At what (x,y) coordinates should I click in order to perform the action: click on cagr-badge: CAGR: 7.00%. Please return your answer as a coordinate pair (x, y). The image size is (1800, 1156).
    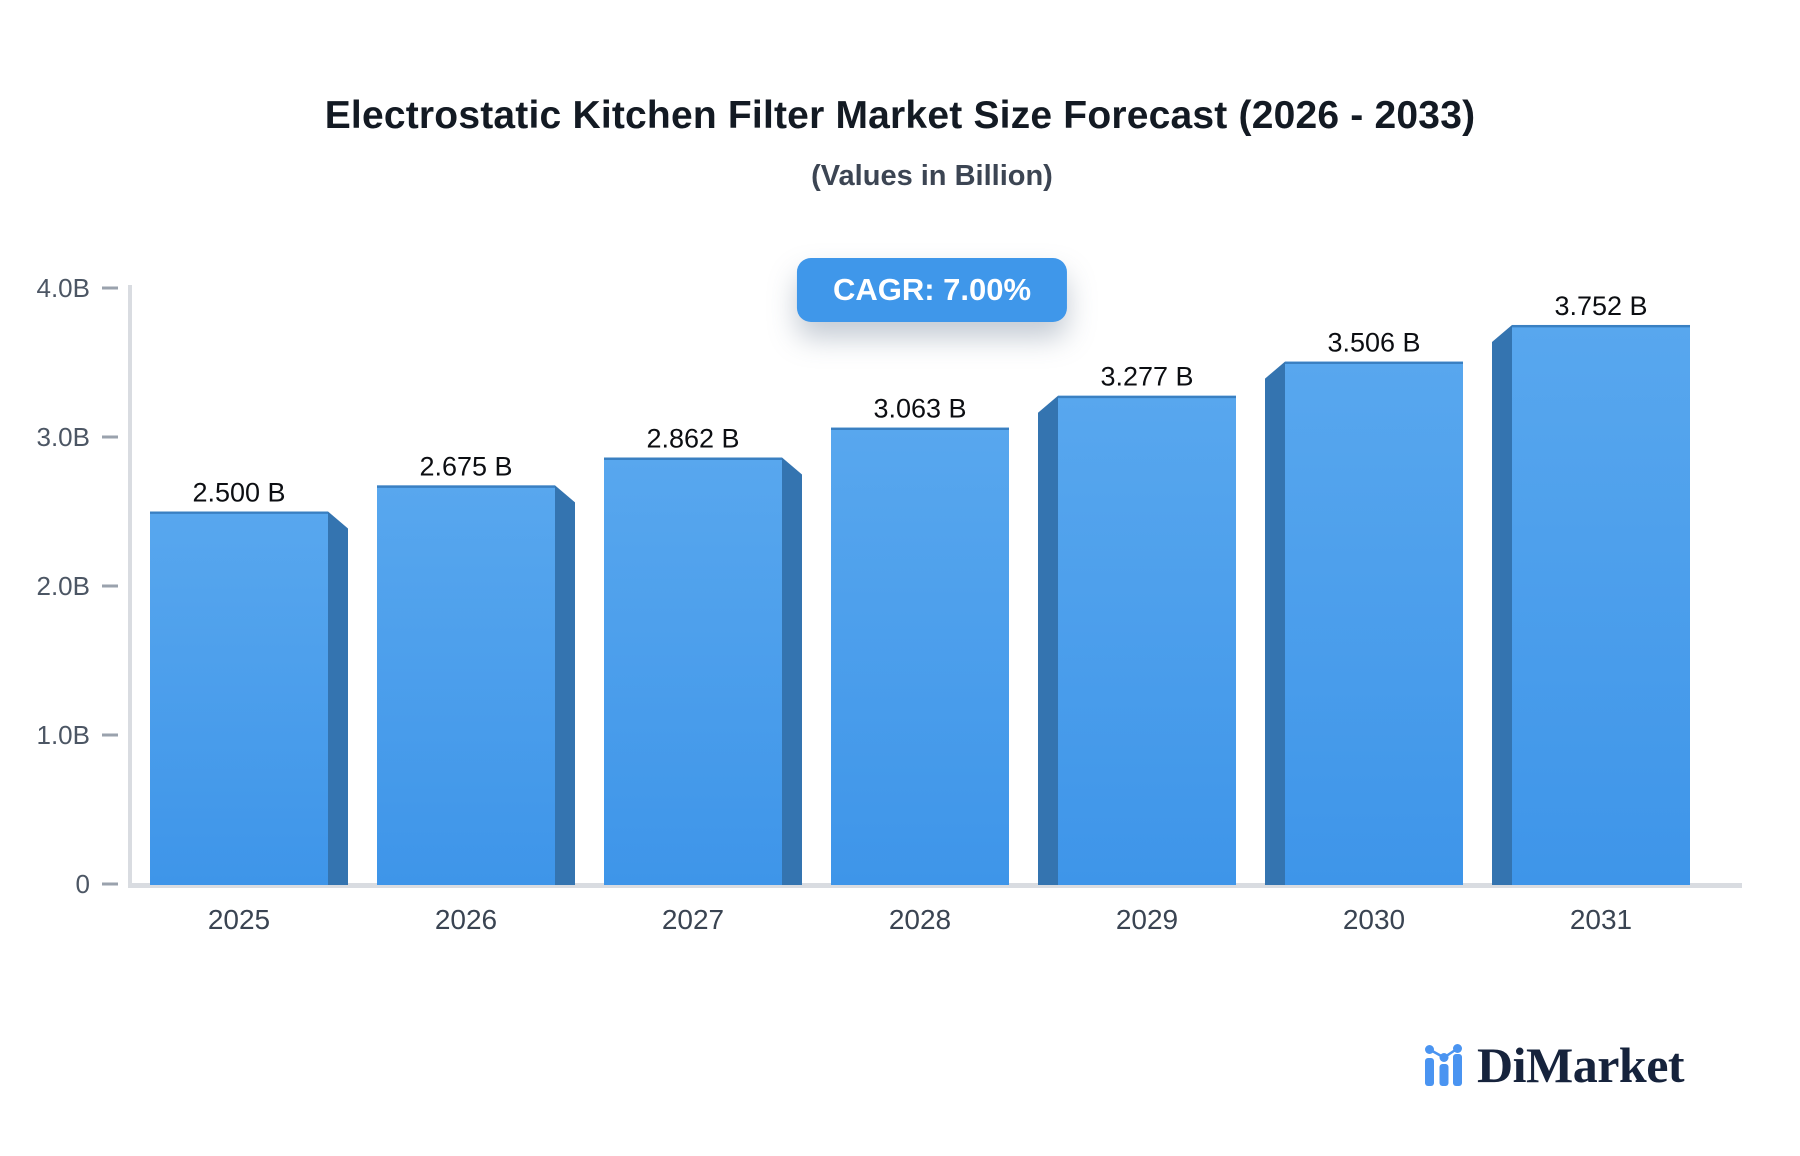
    Looking at the image, I should click on (932, 290).